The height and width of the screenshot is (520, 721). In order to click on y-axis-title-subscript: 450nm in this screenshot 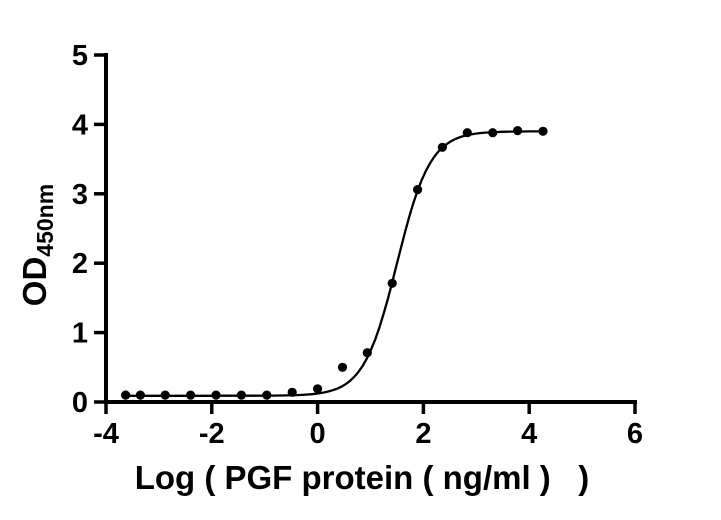, I will do `click(45, 220)`.